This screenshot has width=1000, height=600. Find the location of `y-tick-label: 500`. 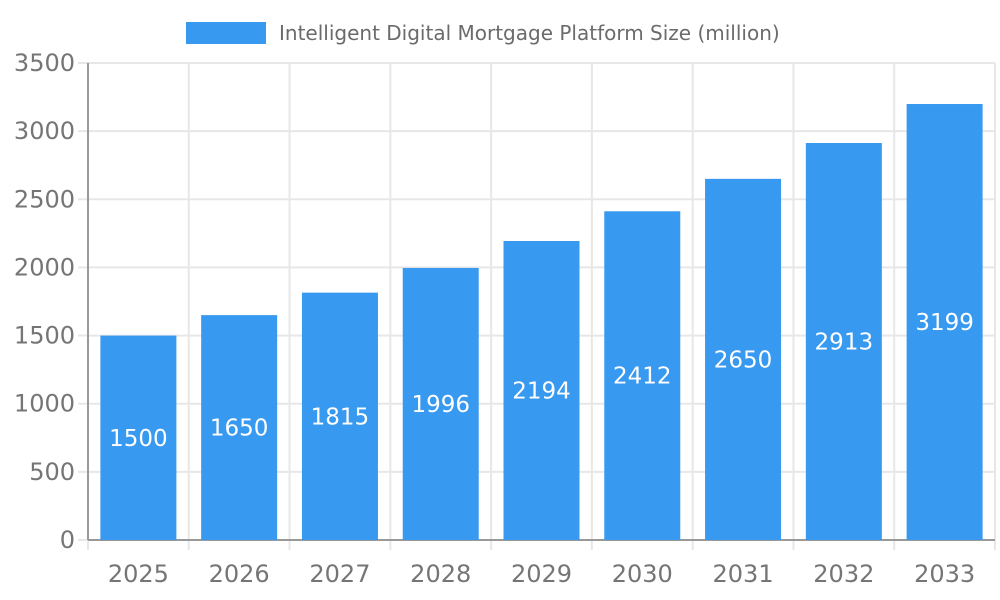

y-tick-label: 500 is located at coordinates (52, 472).